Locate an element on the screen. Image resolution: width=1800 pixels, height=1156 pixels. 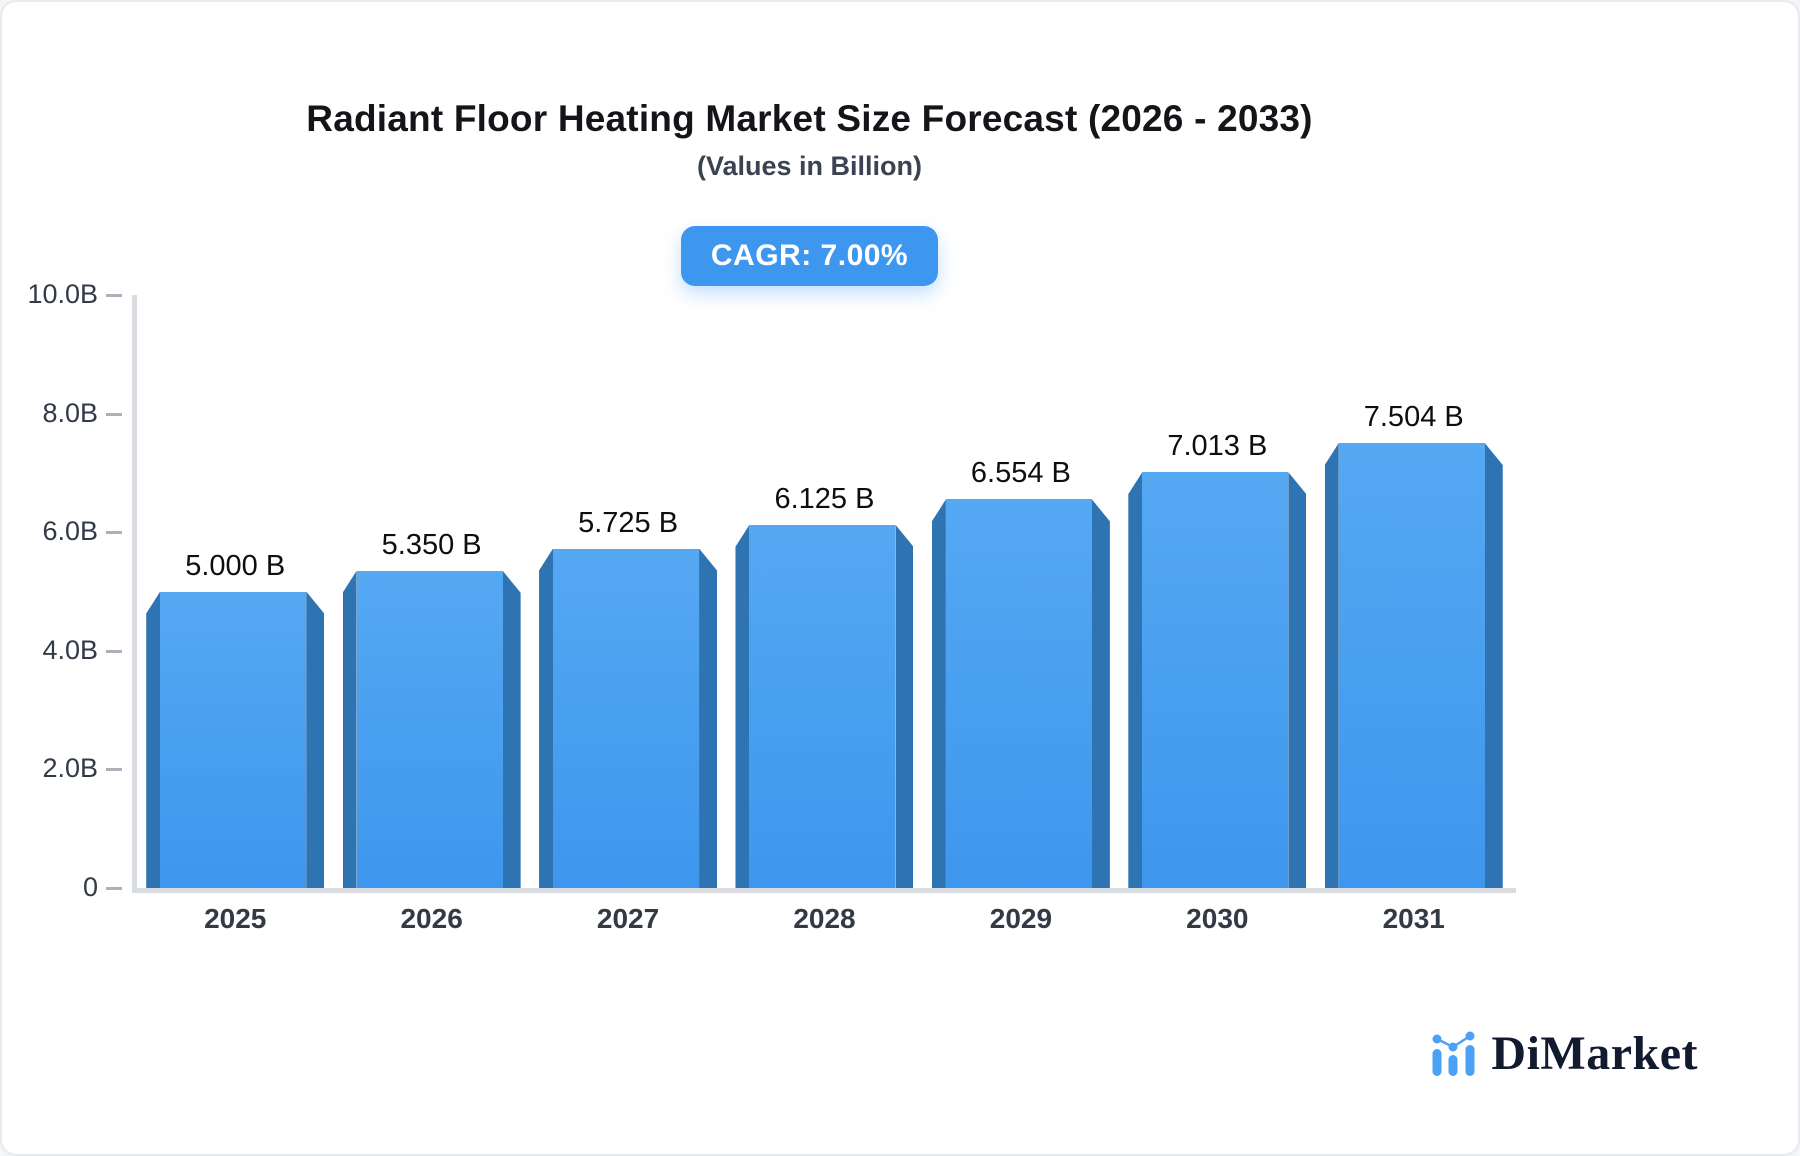
bar-group: 5.725 B is located at coordinates (628, 591).